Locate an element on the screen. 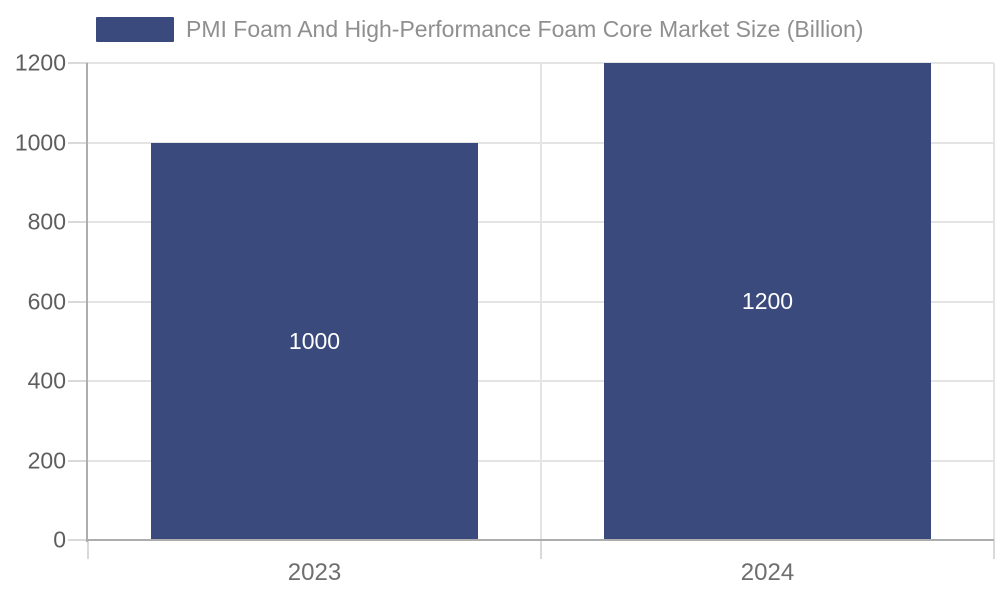  y-tick-label-800: 800 is located at coordinates (46, 221).